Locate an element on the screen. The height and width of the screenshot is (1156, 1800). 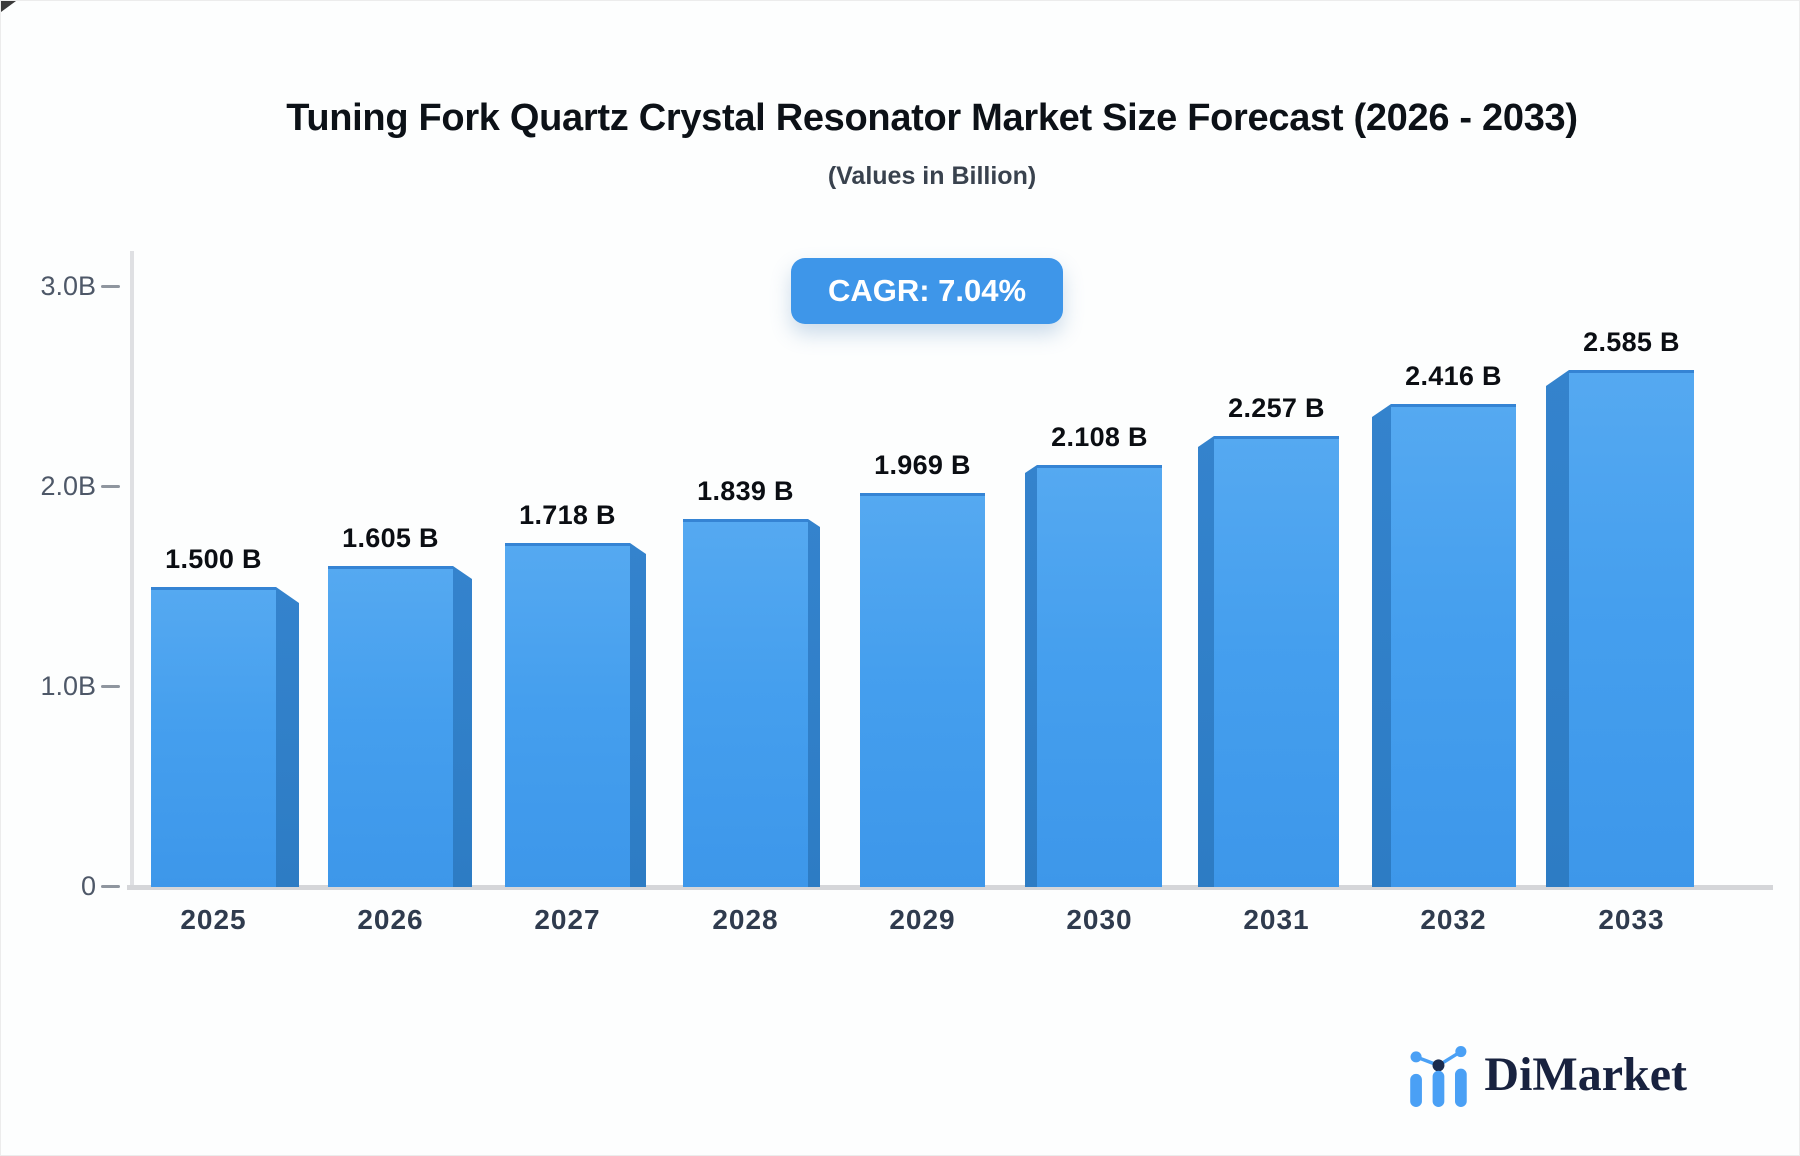
cagr-badge-label: CAGR: 7.04% is located at coordinates (927, 290).